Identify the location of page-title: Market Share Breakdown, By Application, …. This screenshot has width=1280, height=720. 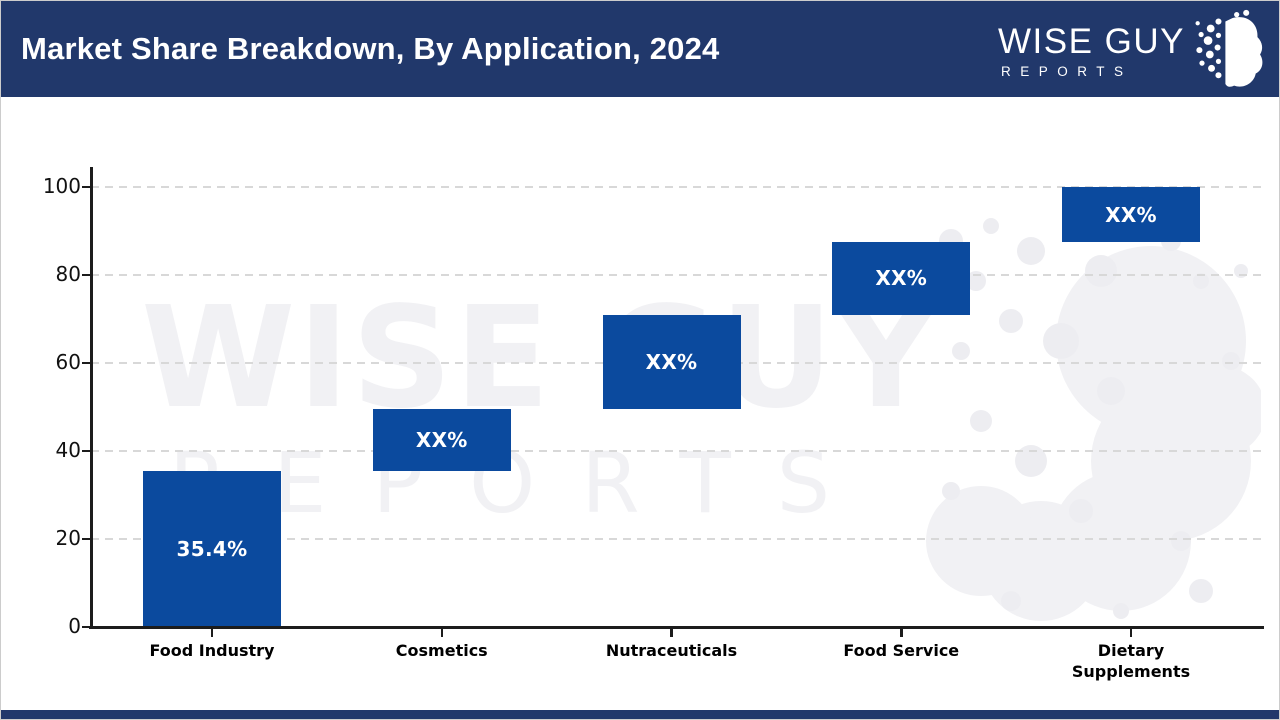
(370, 48).